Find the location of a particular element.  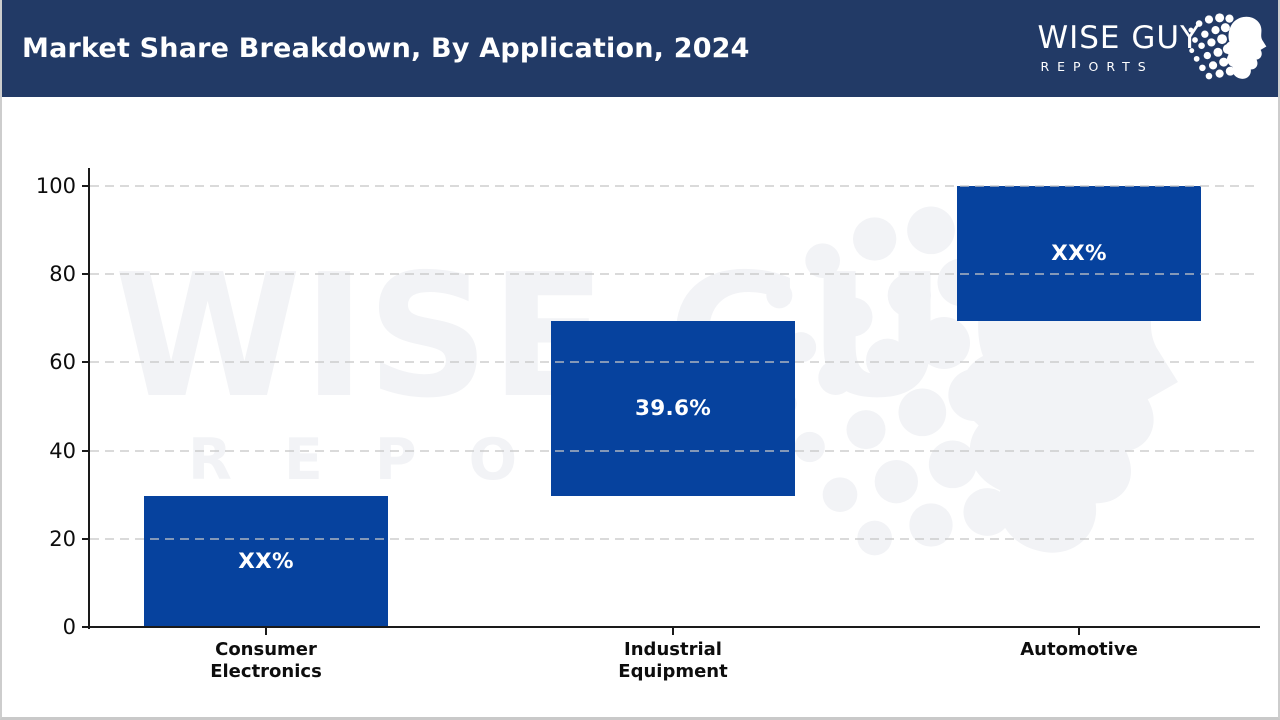

logo-wordmark: WISE GUY is located at coordinates (1118, 38).